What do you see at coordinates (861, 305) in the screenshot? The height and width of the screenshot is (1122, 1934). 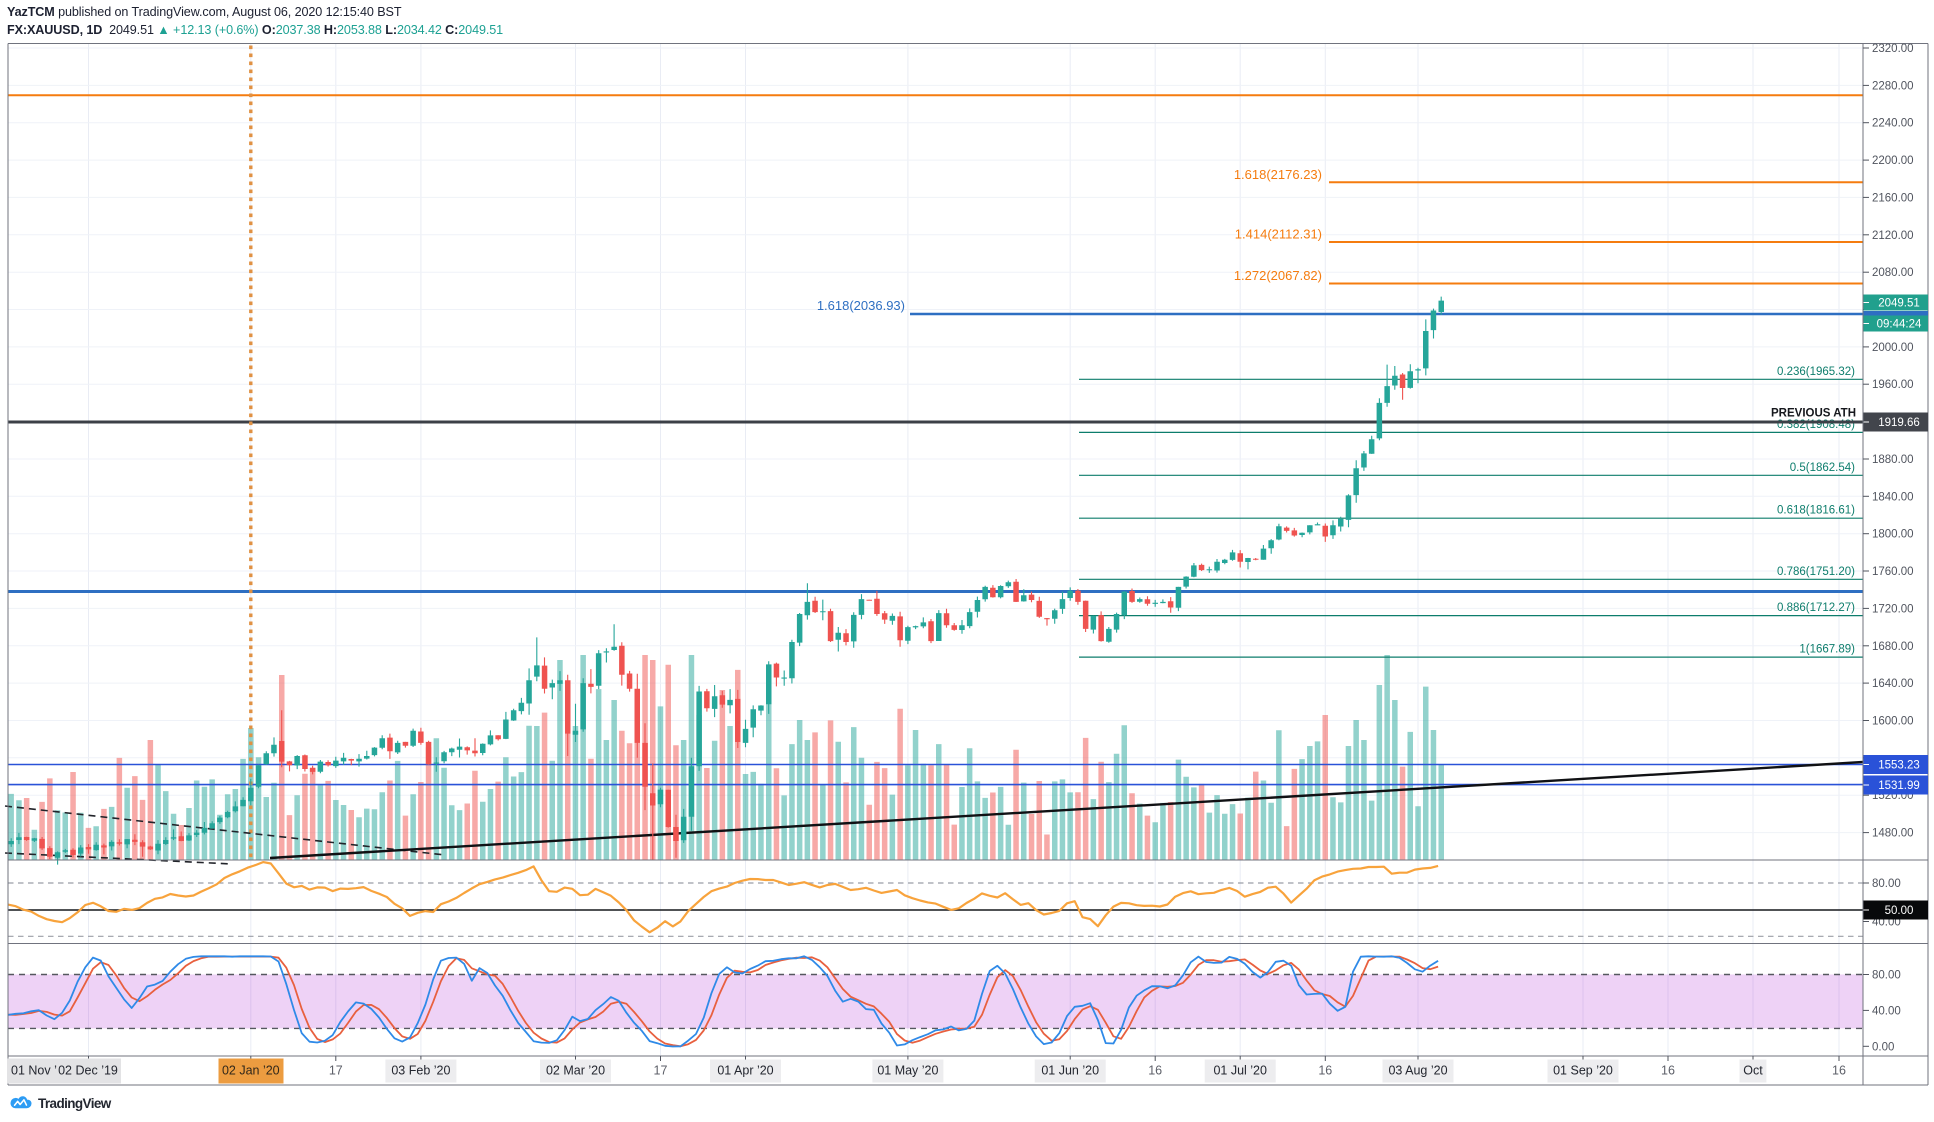 I see `svg-text: 1.618(2036.93)` at bounding box center [861, 305].